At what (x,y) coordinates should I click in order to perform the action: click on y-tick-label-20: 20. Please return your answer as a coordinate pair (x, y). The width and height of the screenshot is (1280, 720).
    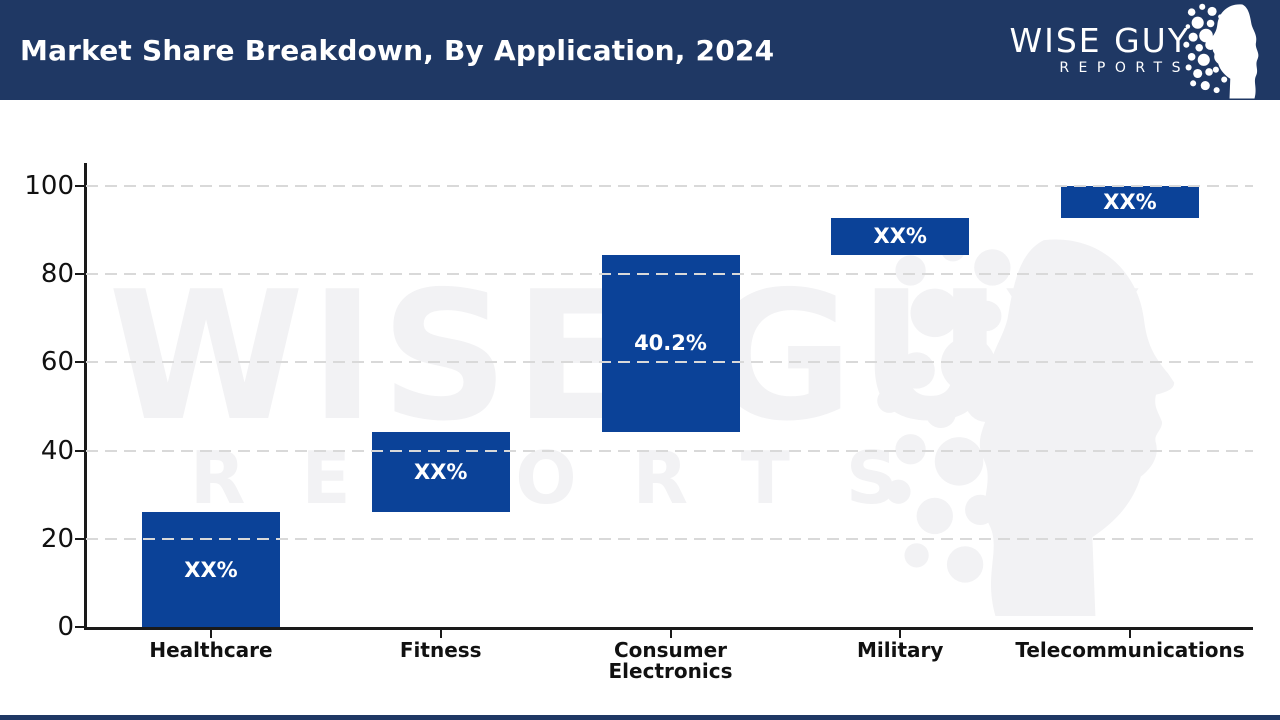
    Looking at the image, I should click on (57, 538).